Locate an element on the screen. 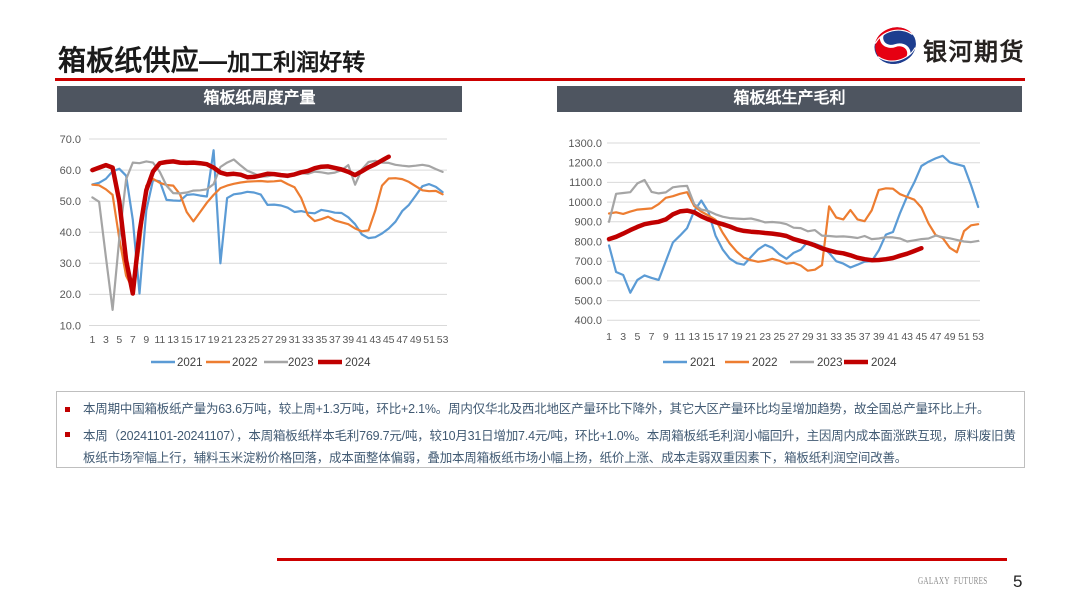  svg-text: 1200.0 is located at coordinates (585, 164).